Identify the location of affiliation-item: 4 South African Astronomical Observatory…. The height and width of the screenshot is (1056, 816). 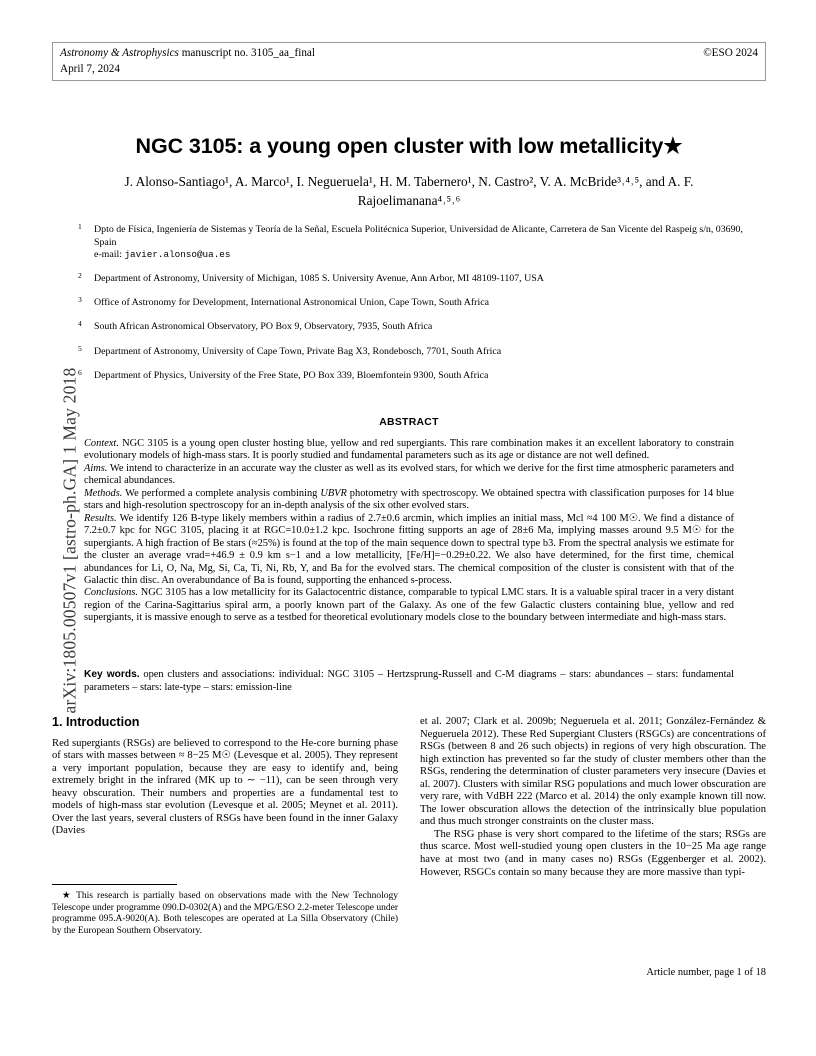
(414, 326).